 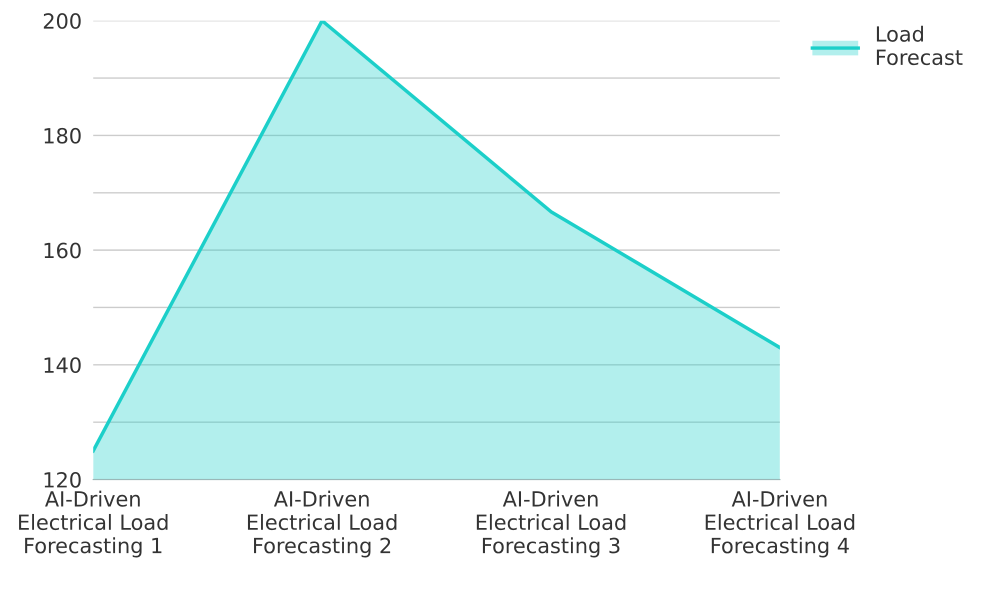 I want to click on y-tick-label: 200, so click(x=62, y=21).